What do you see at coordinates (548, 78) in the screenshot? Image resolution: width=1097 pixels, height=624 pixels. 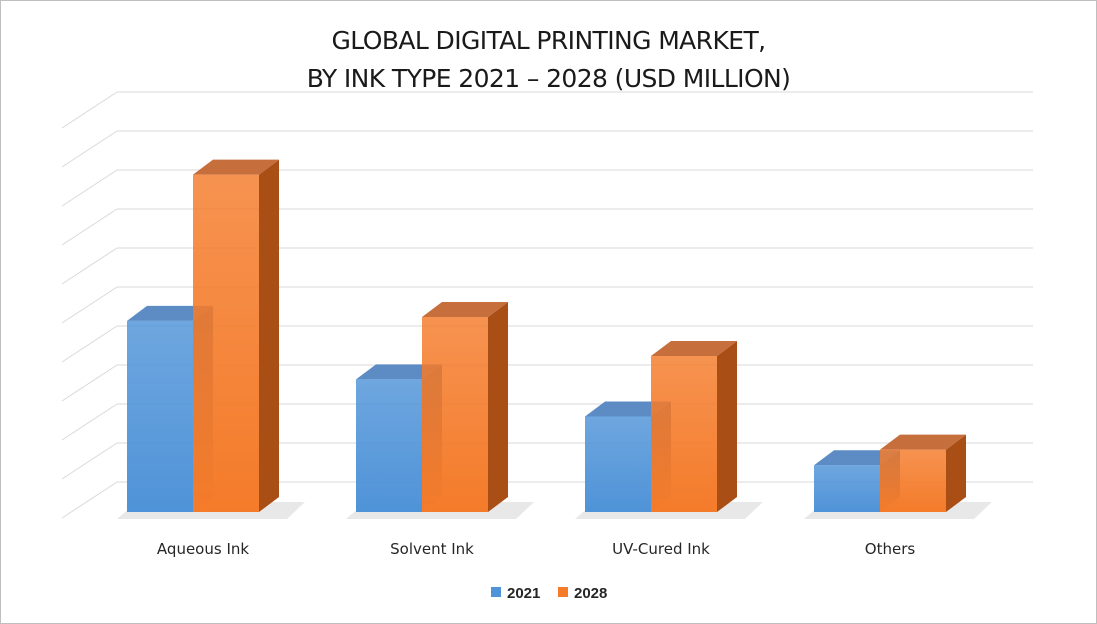 I see `chart-title-line-2: BY INK TYPE 2021 – 2028 (USD MILLION)` at bounding box center [548, 78].